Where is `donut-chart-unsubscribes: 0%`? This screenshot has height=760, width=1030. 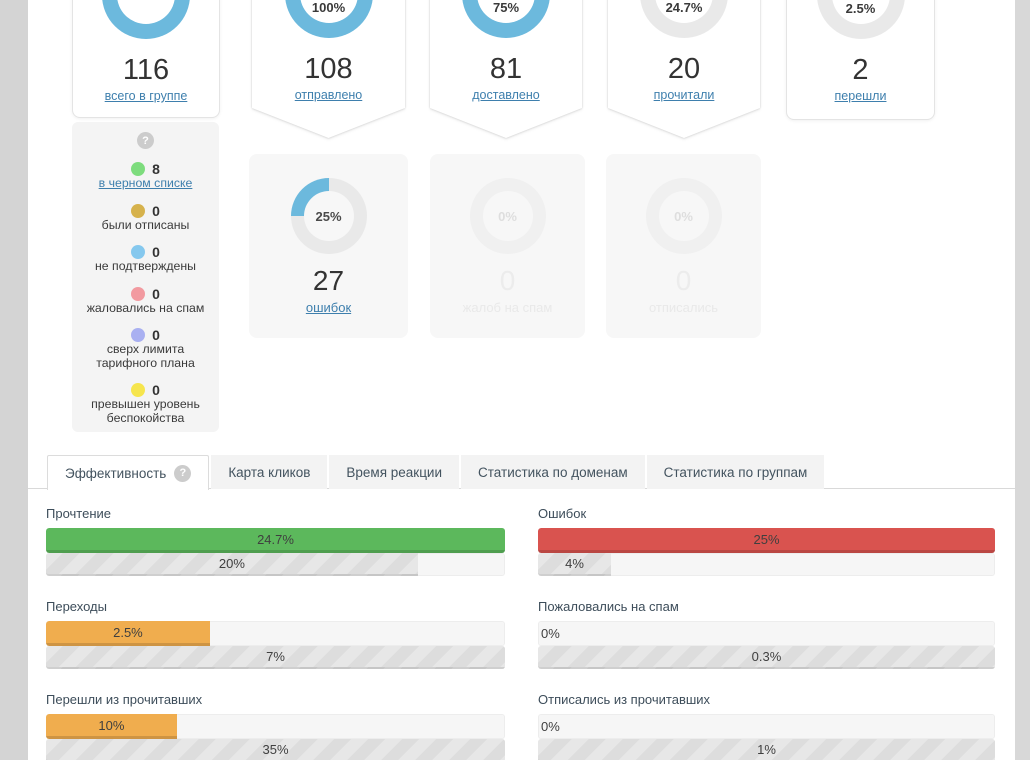
donut-chart-unsubscribes: 0% is located at coordinates (683, 216).